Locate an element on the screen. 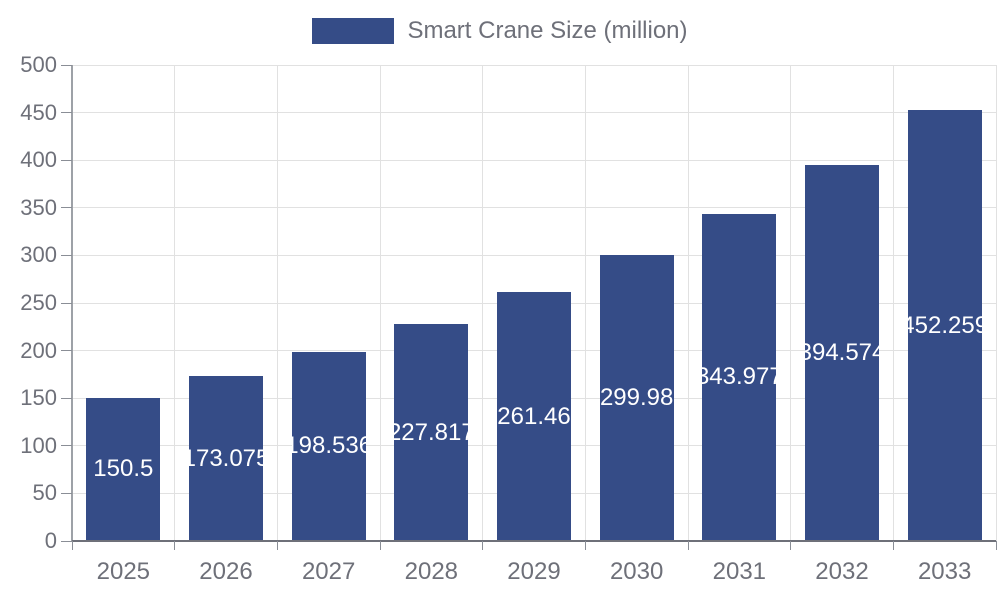  x-axis-tick-label: 2025 is located at coordinates (123, 571).